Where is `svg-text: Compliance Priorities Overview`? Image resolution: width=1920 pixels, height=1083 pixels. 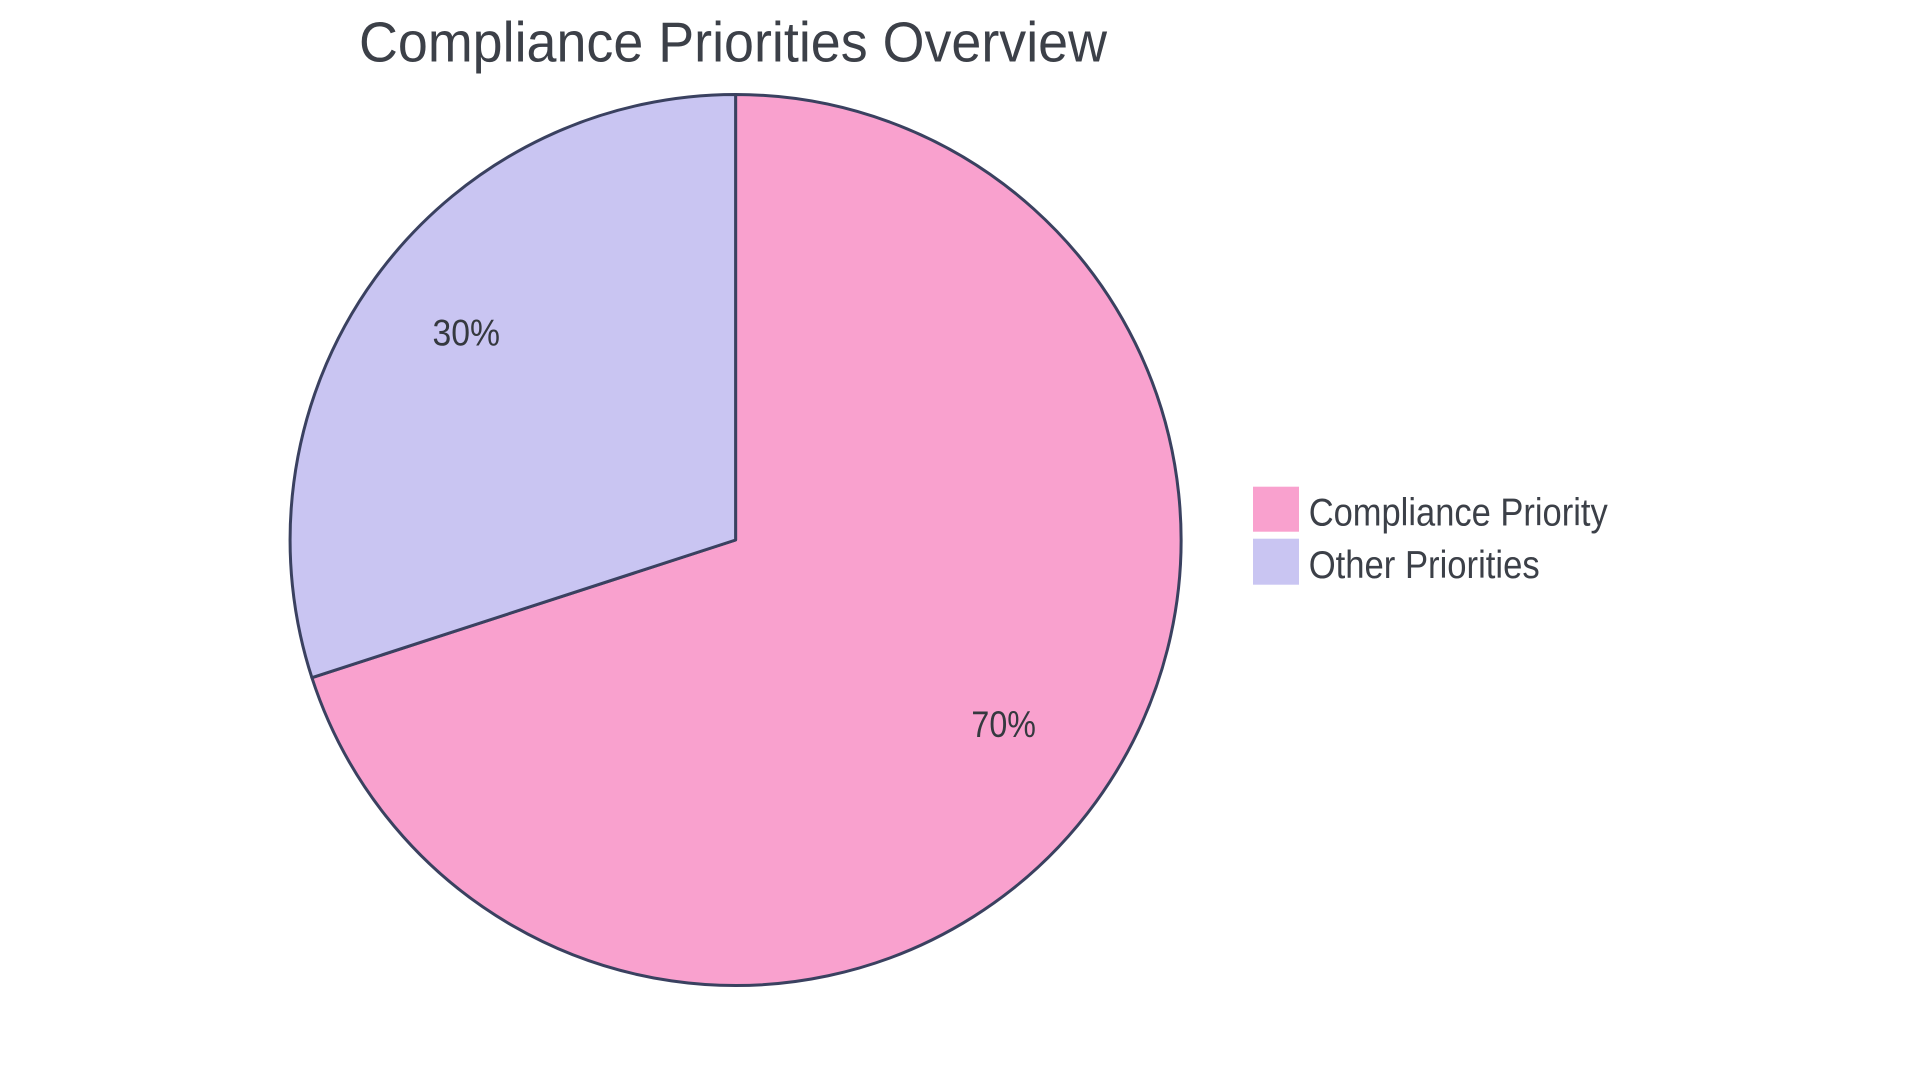 svg-text: Compliance Priorities Overview is located at coordinates (733, 43).